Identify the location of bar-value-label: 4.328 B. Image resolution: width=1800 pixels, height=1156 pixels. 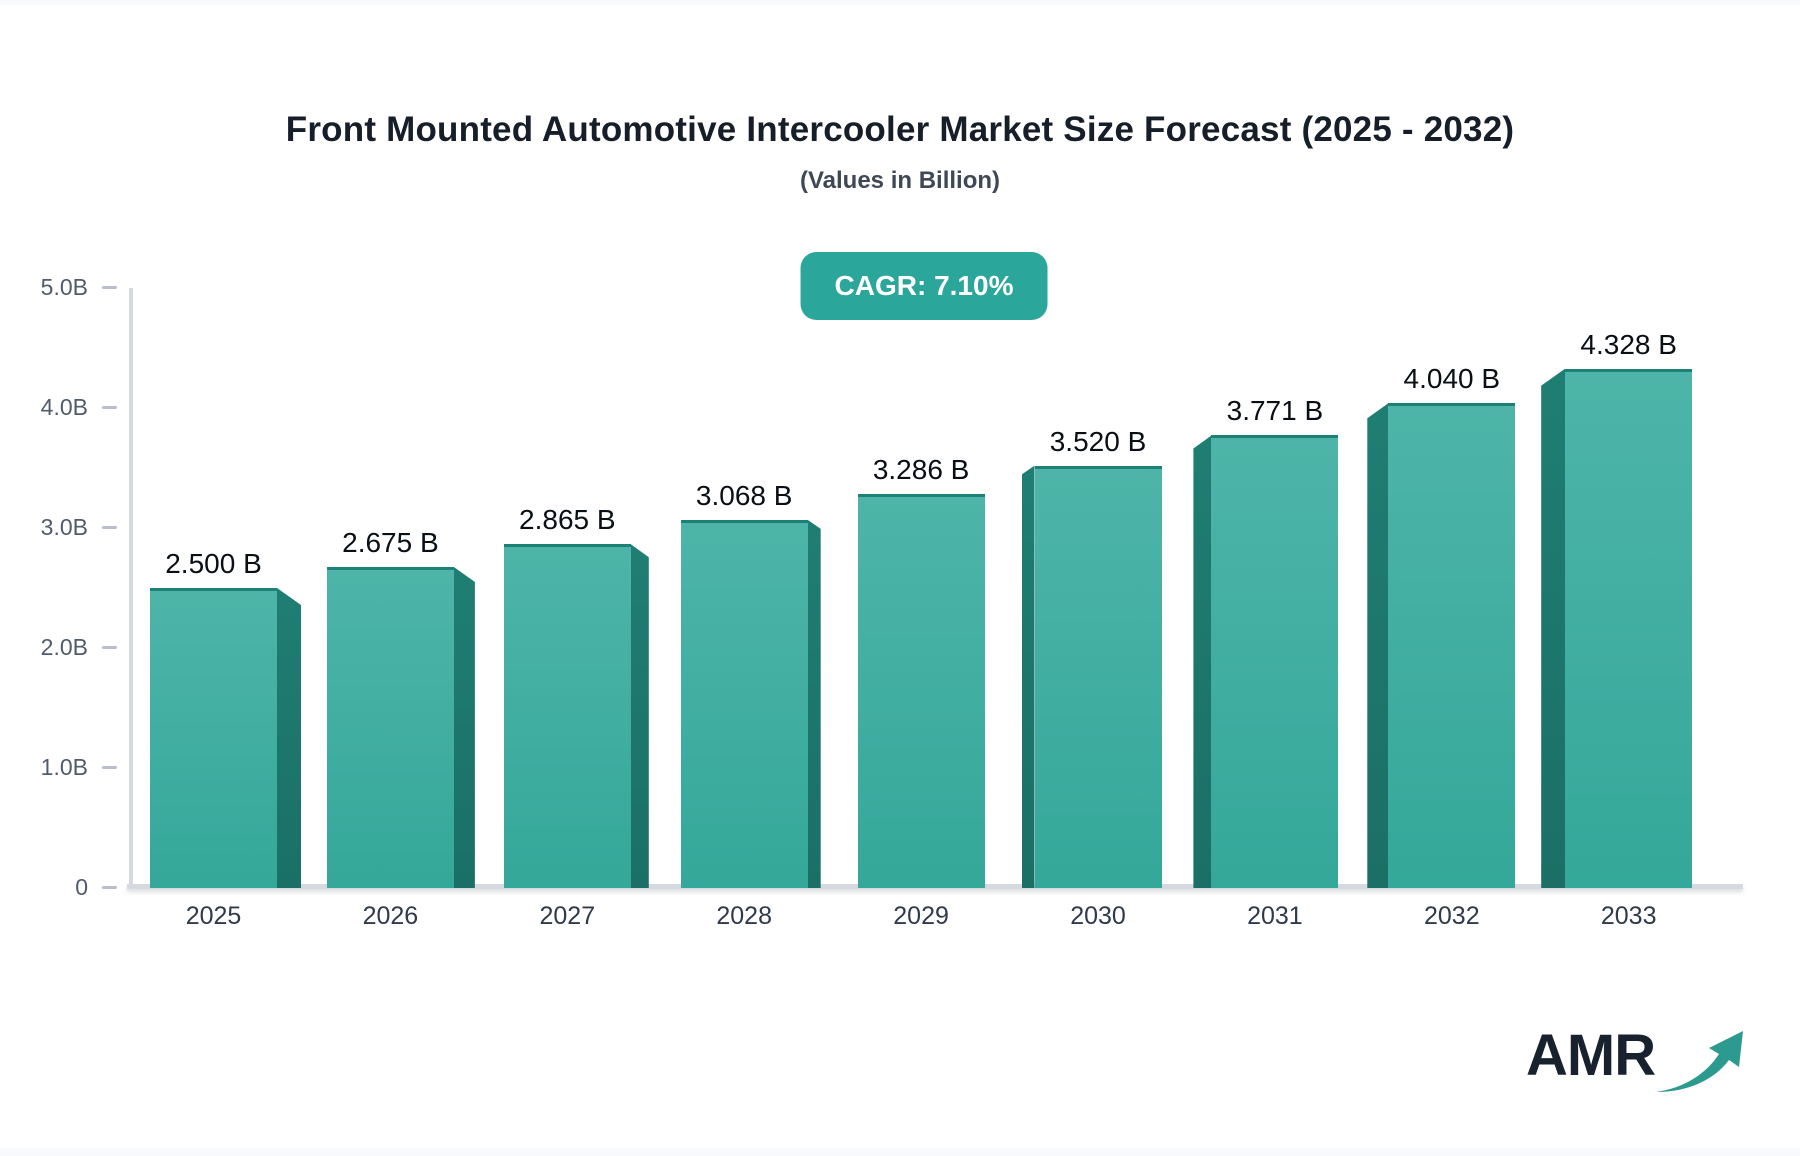
(1628, 344).